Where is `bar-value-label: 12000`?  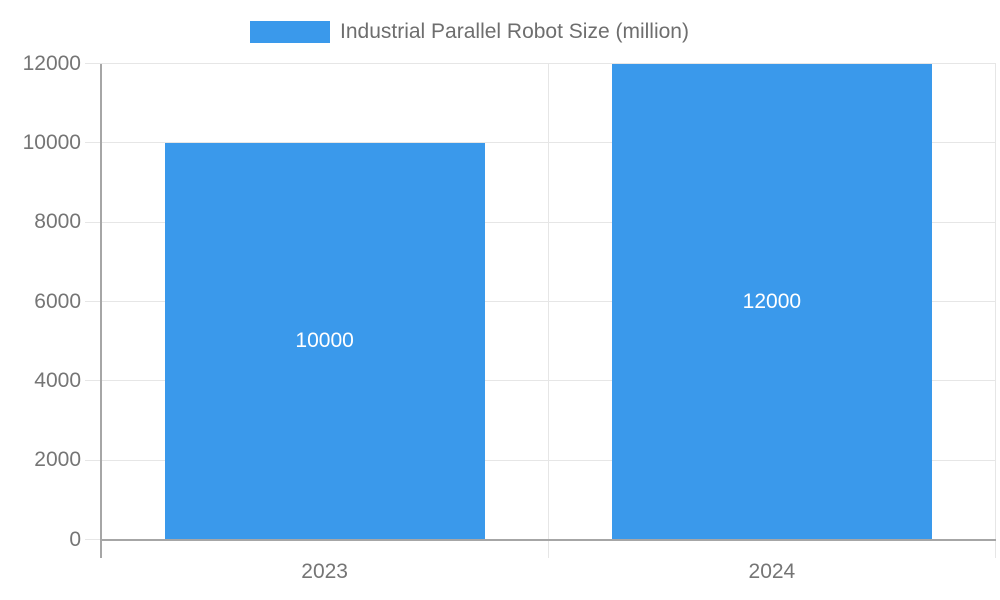 bar-value-label: 12000 is located at coordinates (772, 301).